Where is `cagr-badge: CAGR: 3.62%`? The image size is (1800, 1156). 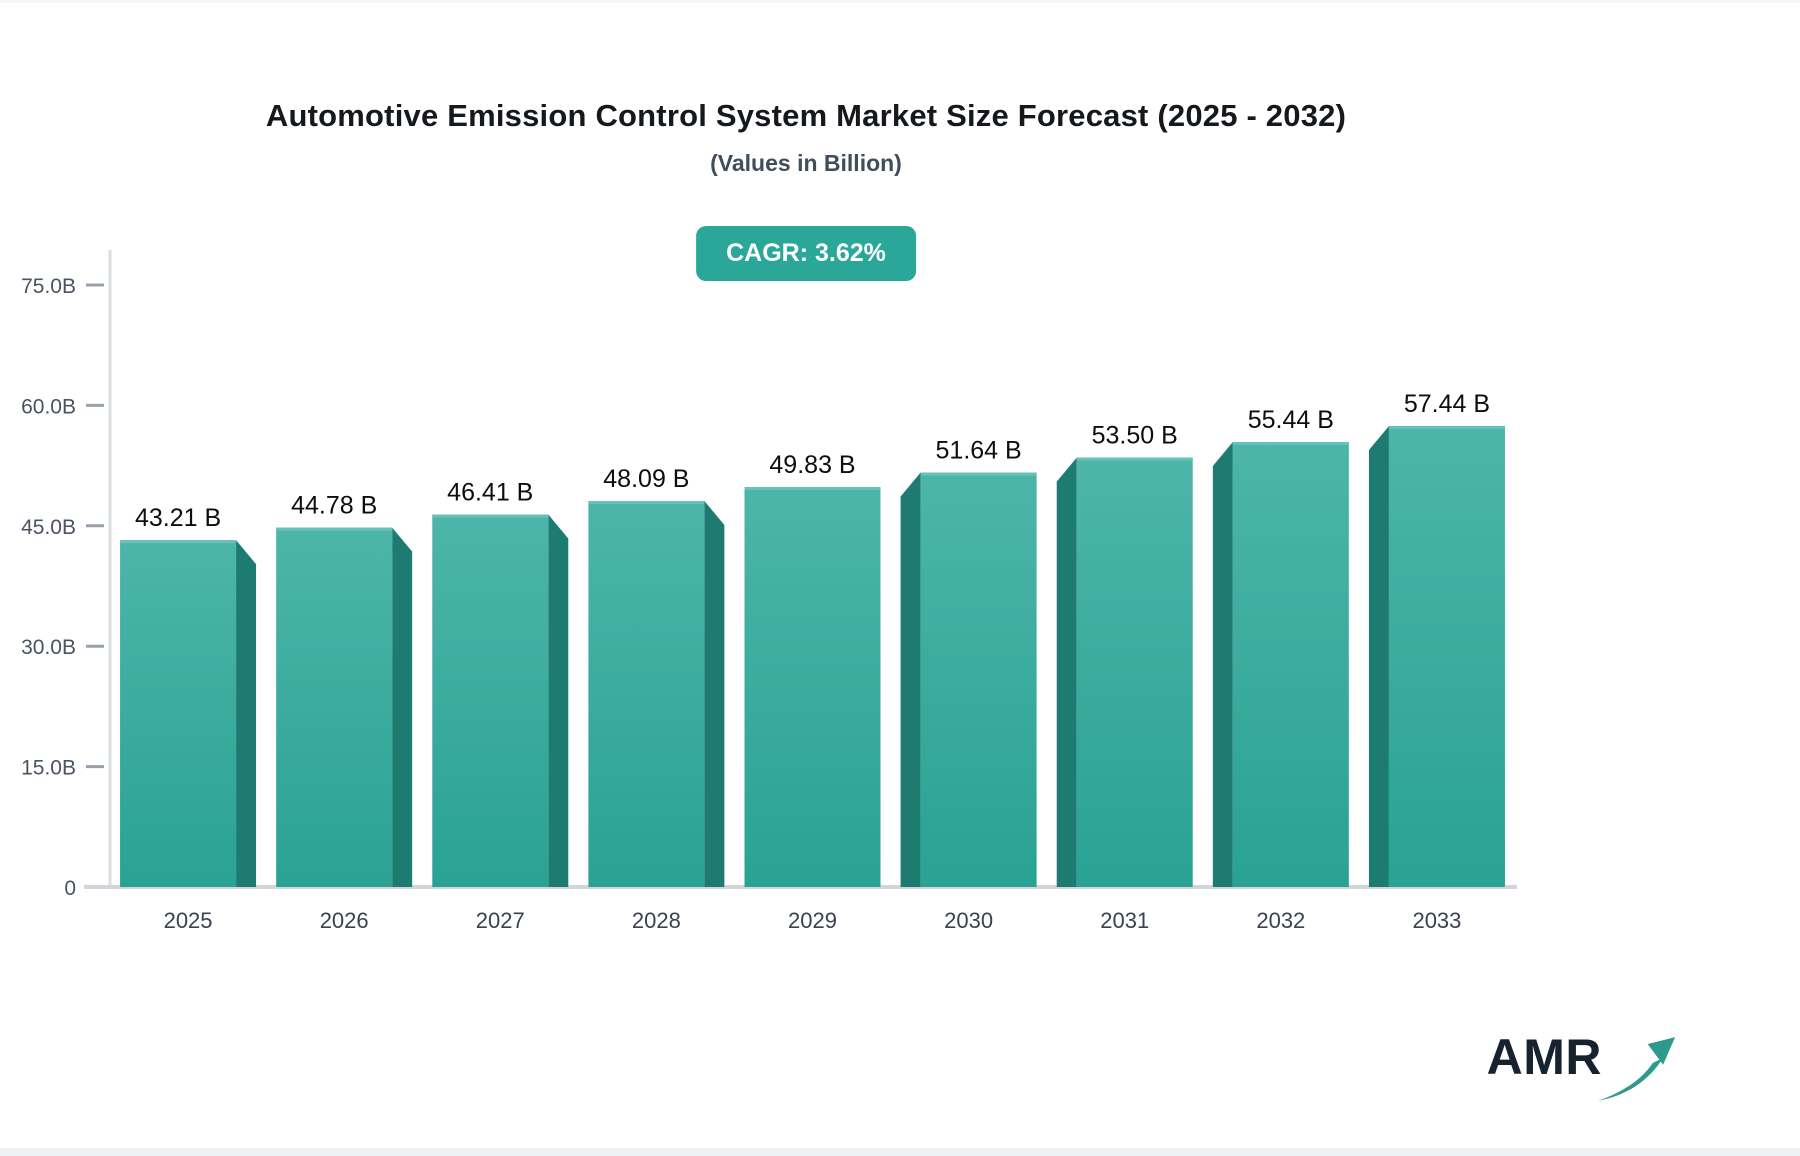
cagr-badge: CAGR: 3.62% is located at coordinates (806, 253).